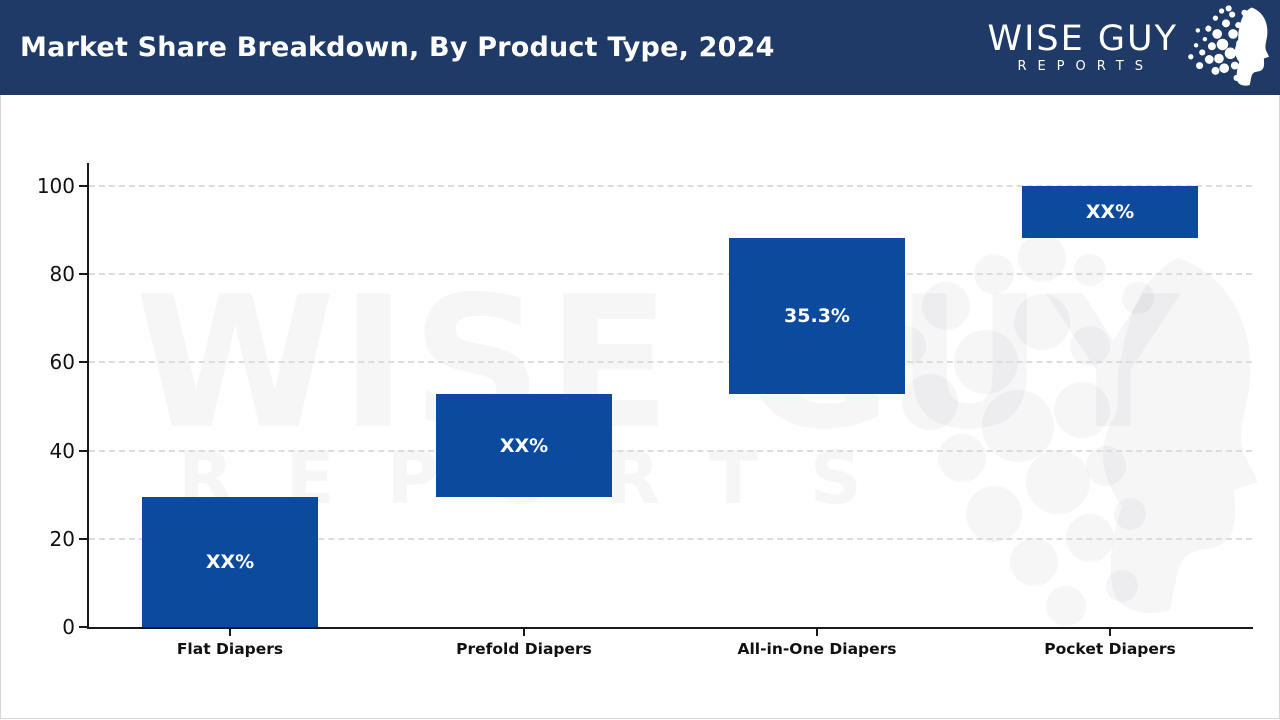  I want to click on y-axis-line, so click(88, 396).